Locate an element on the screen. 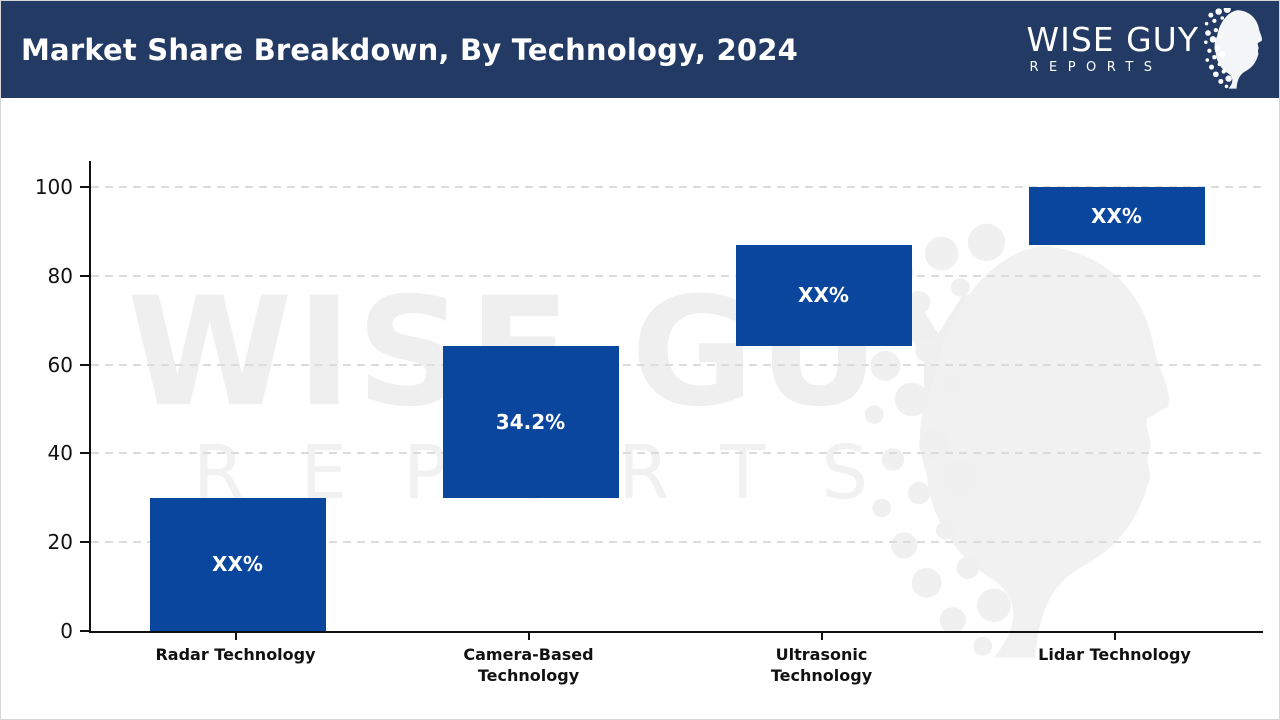  bar-radar-technology: XX% is located at coordinates (237, 564).